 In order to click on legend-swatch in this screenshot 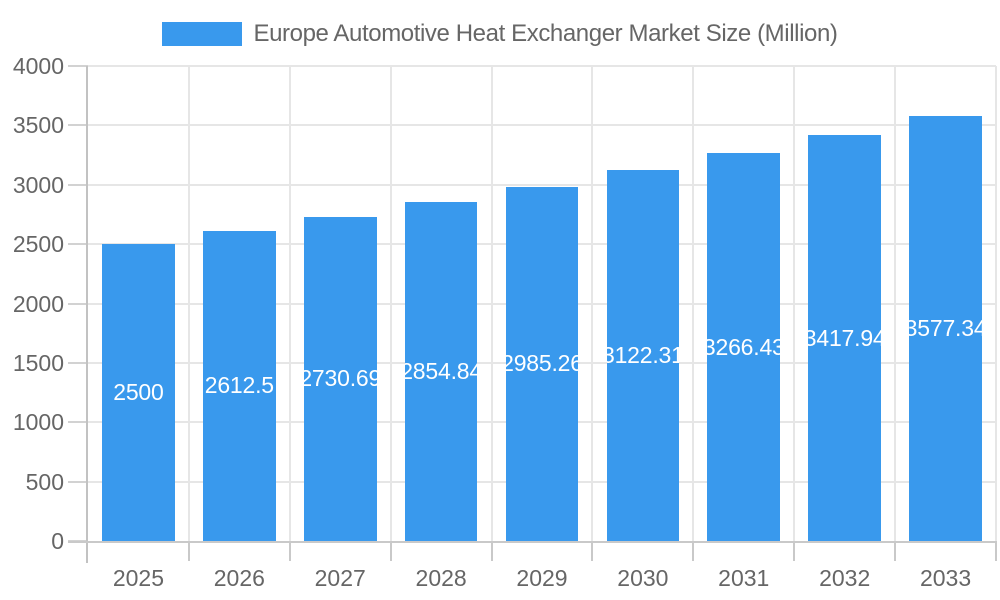, I will do `click(202, 34)`.